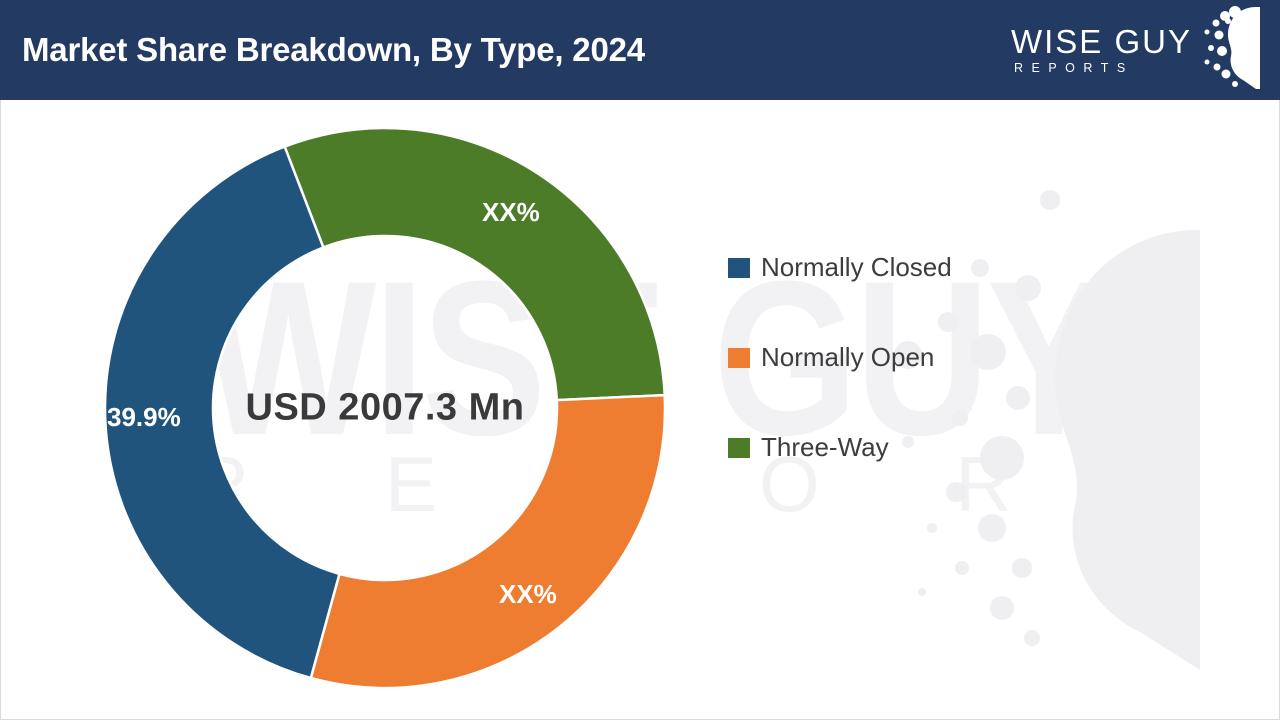 The height and width of the screenshot is (720, 1280). I want to click on chart-legend: Normally Closed Normally Open Three-Way, so click(840, 388).